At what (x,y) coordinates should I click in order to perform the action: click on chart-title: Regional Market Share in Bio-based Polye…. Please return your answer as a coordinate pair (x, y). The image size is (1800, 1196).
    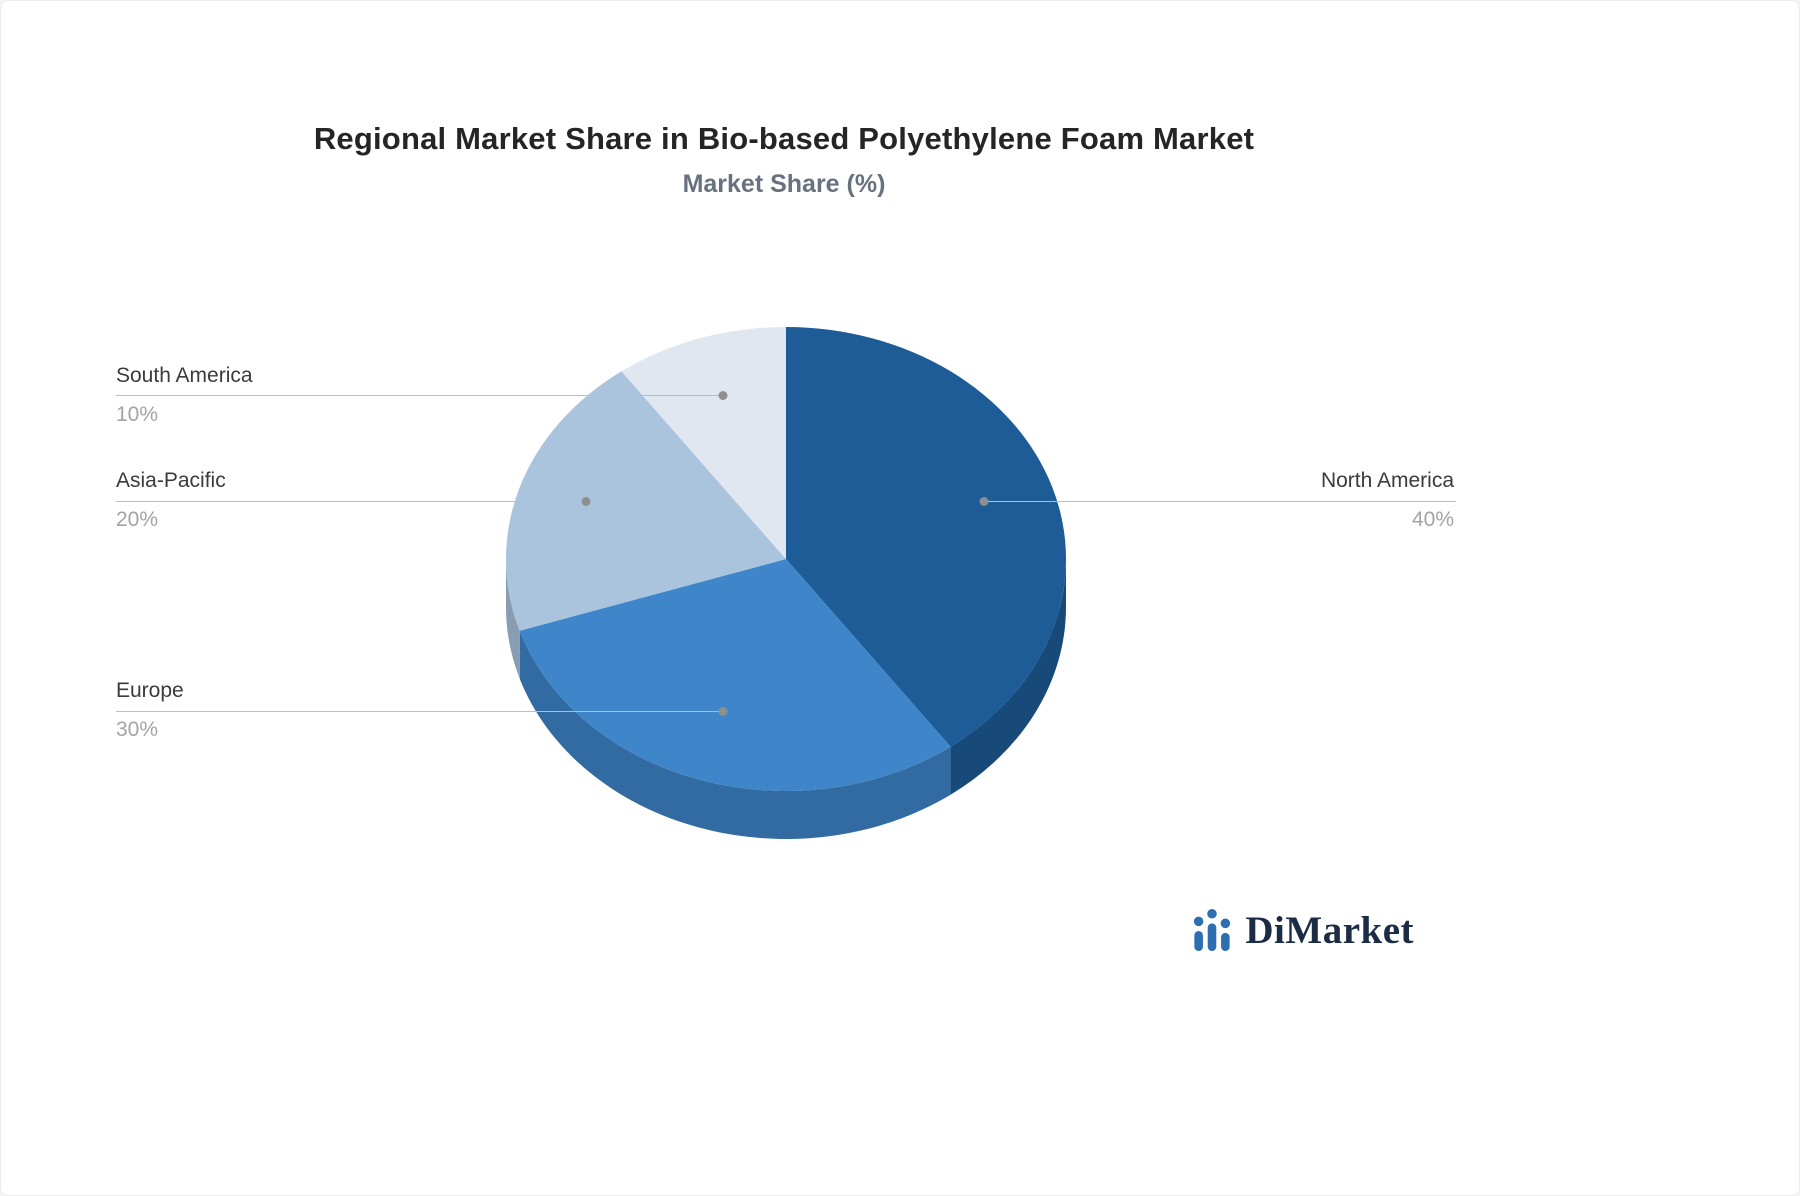
    Looking at the image, I should click on (784, 138).